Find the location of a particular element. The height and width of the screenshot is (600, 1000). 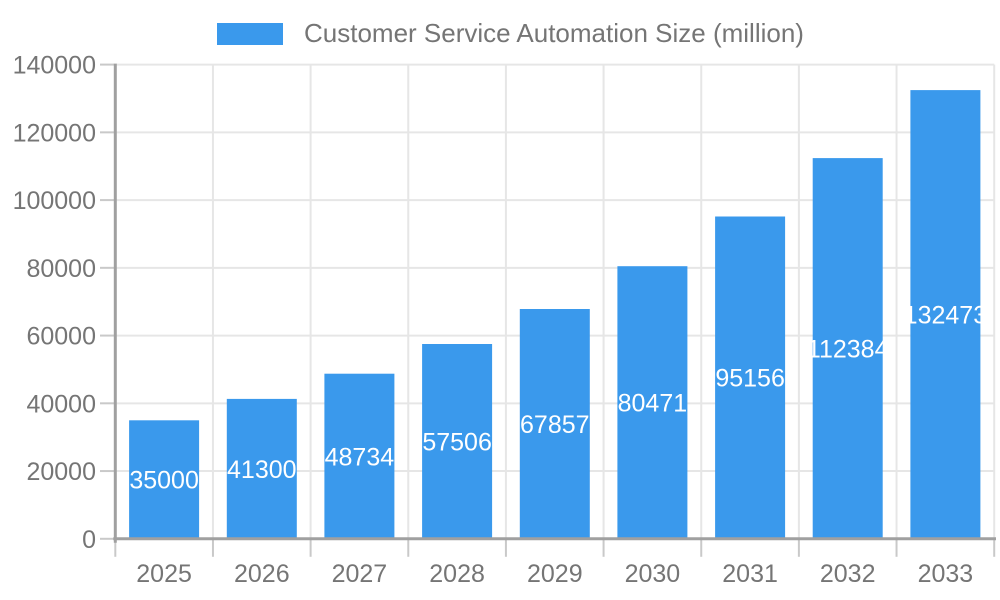

y-tick-label: 100000 is located at coordinates (54, 201).